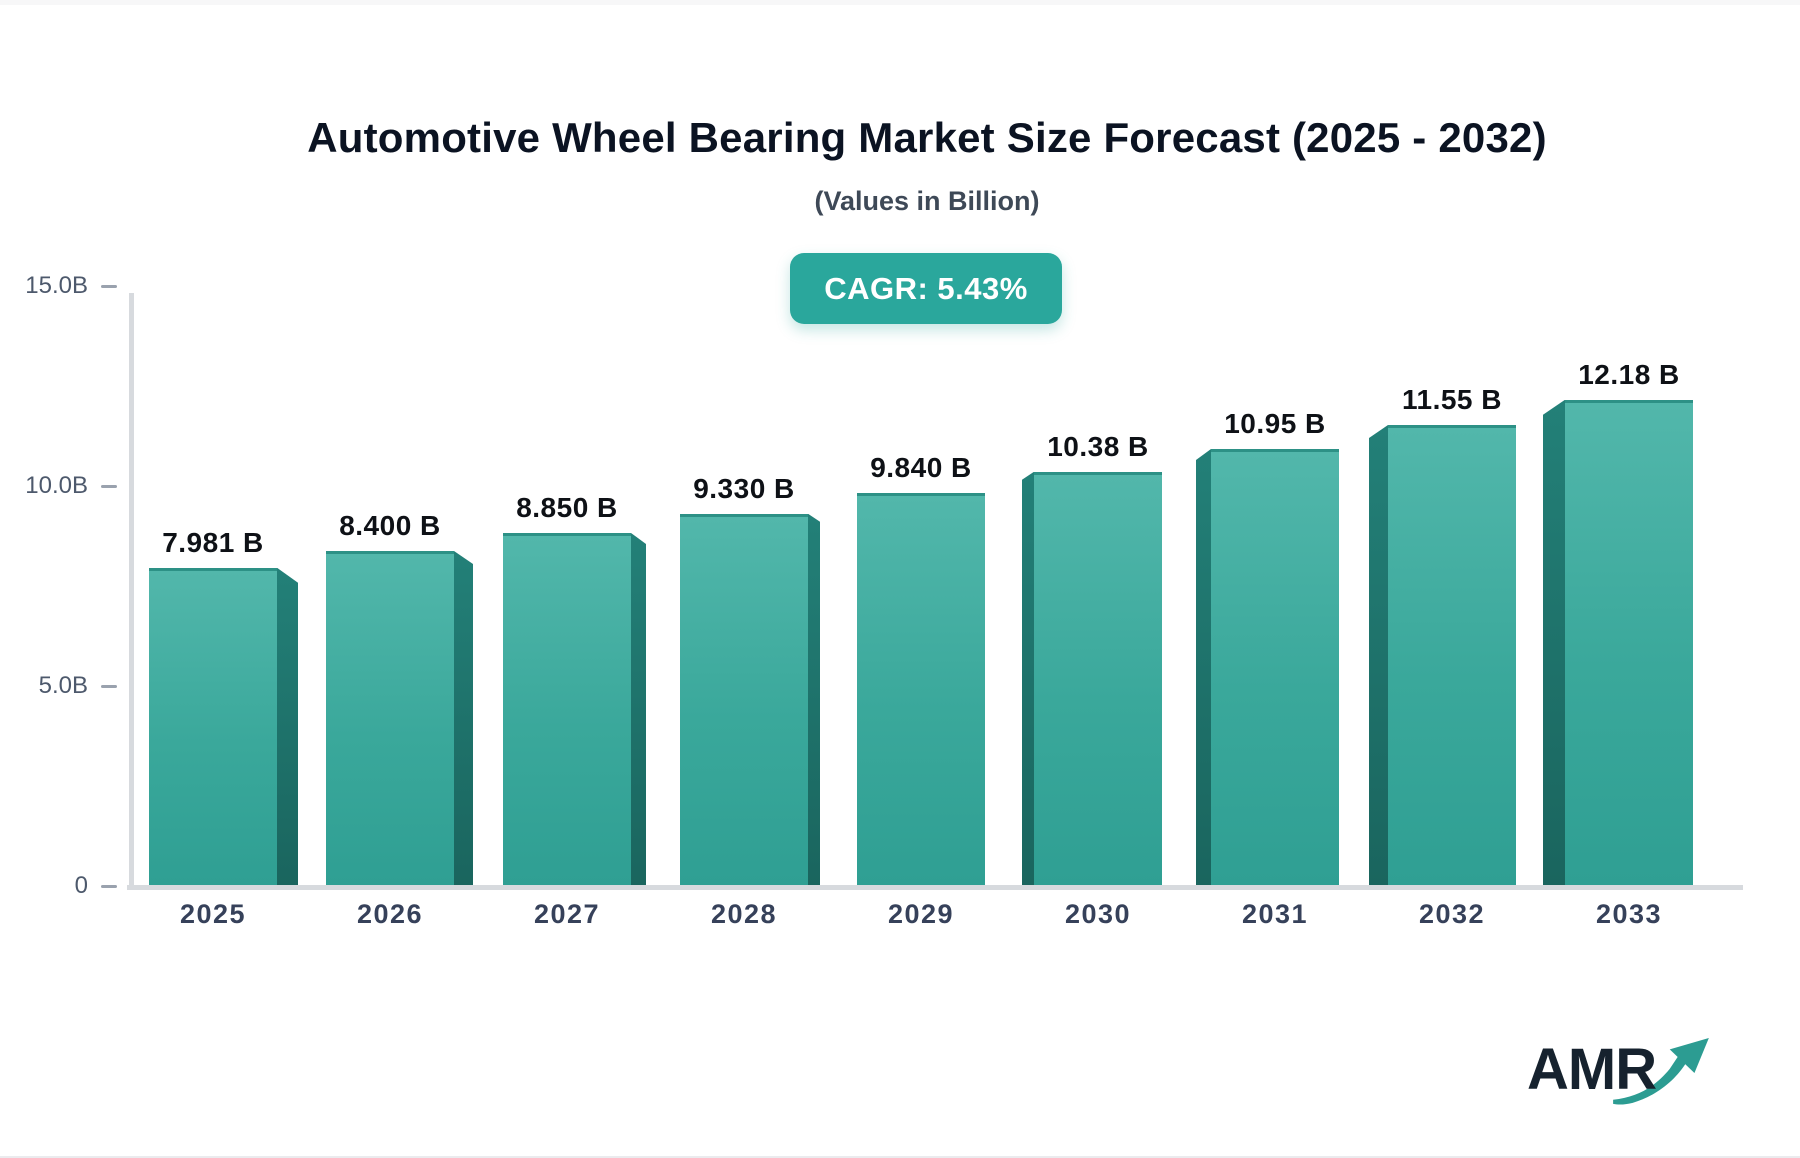 The height and width of the screenshot is (1158, 1800). What do you see at coordinates (63, 685) in the screenshot?
I see `y-tick-label: 5.0B` at bounding box center [63, 685].